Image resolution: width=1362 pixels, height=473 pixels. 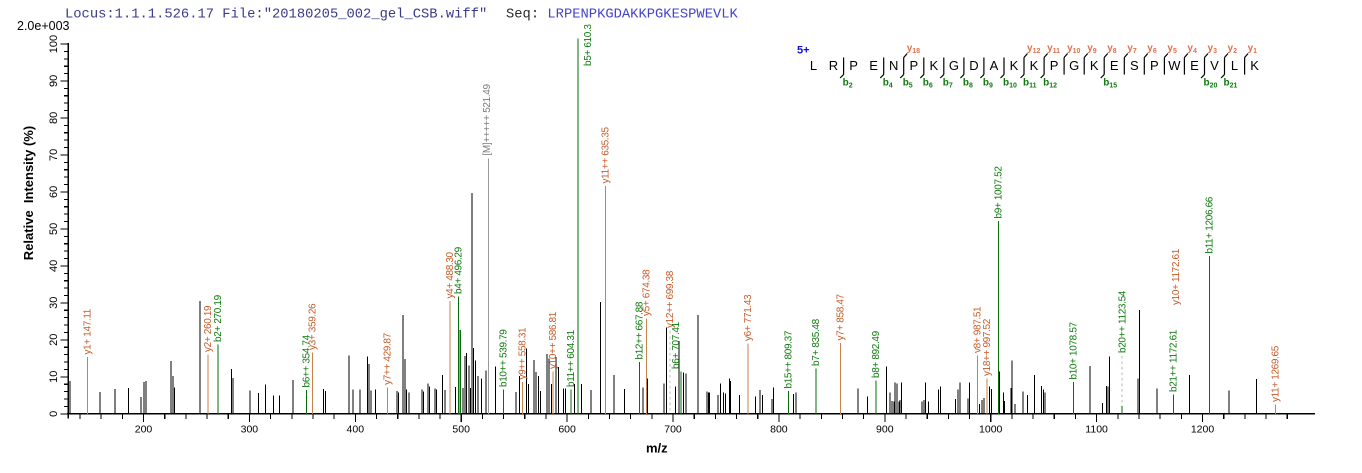 What do you see at coordinates (988, 84) in the screenshot?
I see `svg-text: b9` at bounding box center [988, 84].